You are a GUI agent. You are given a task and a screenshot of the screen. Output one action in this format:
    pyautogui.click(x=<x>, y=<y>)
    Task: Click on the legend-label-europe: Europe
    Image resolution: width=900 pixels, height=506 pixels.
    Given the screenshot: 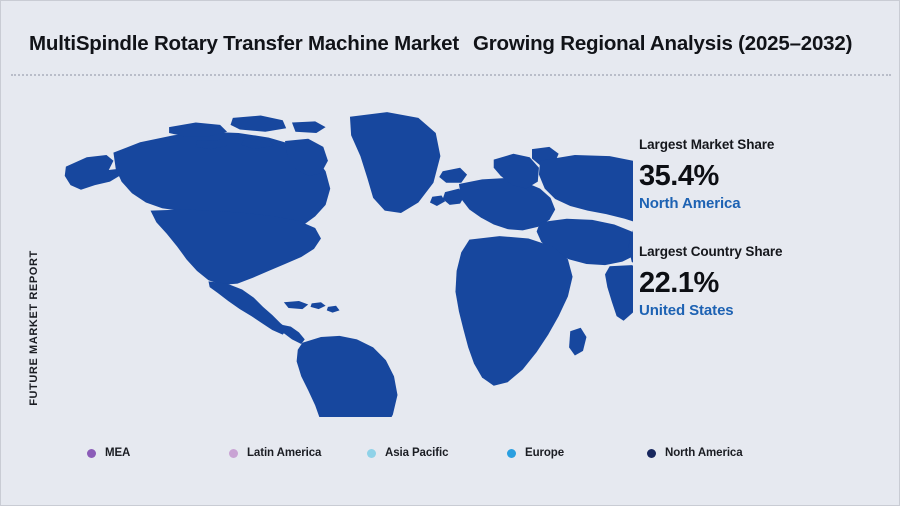 What is the action you would take?
    pyautogui.click(x=545, y=453)
    